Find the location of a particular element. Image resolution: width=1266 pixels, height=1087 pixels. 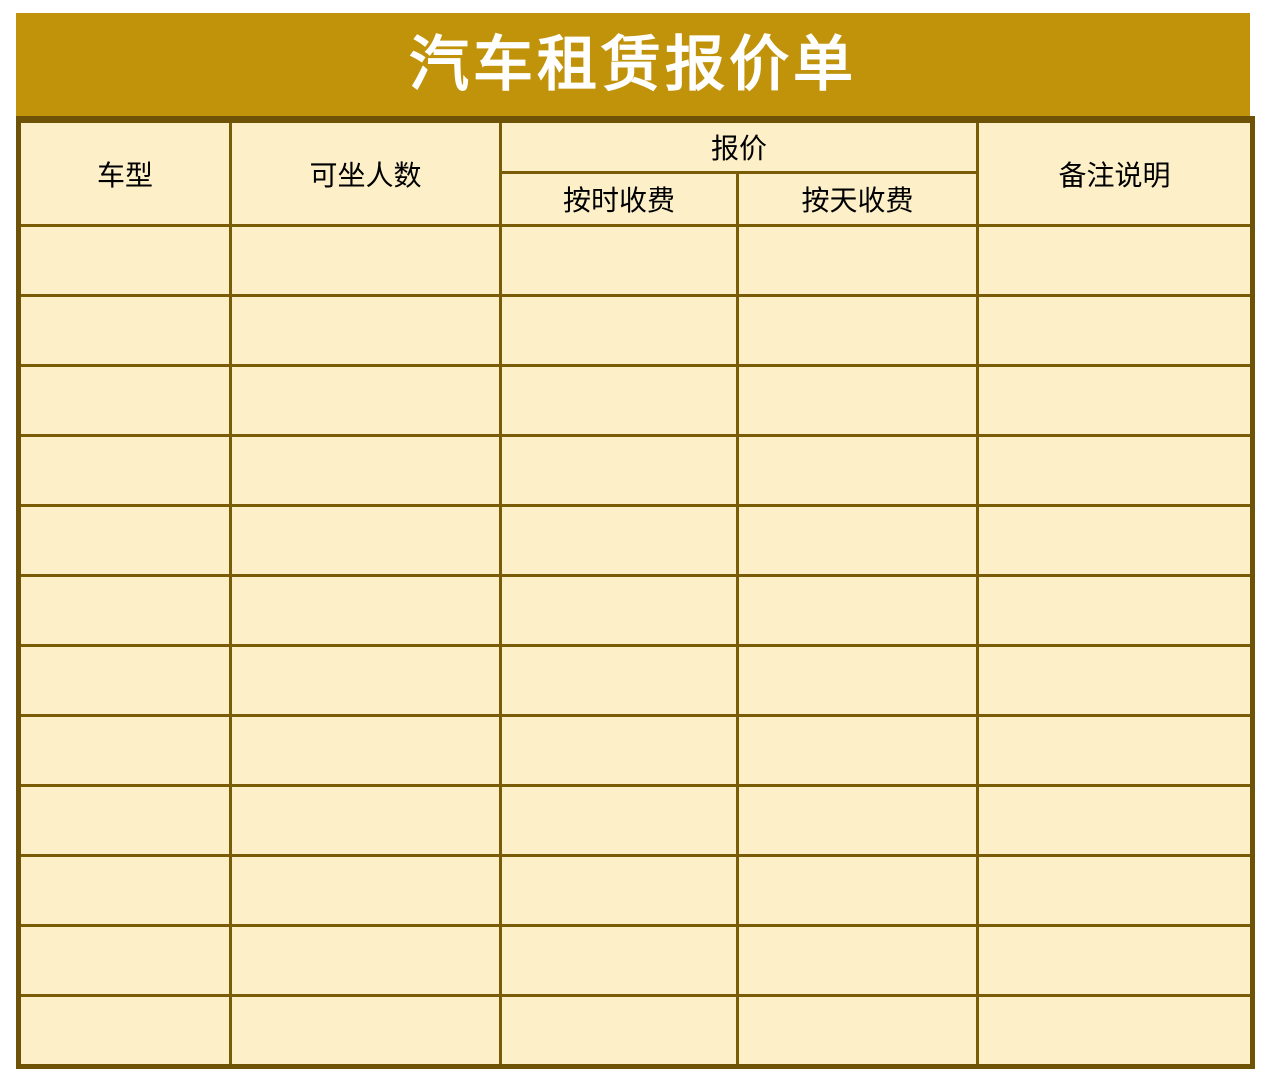

col-header-quote-group: 报价 is located at coordinates (739, 146).